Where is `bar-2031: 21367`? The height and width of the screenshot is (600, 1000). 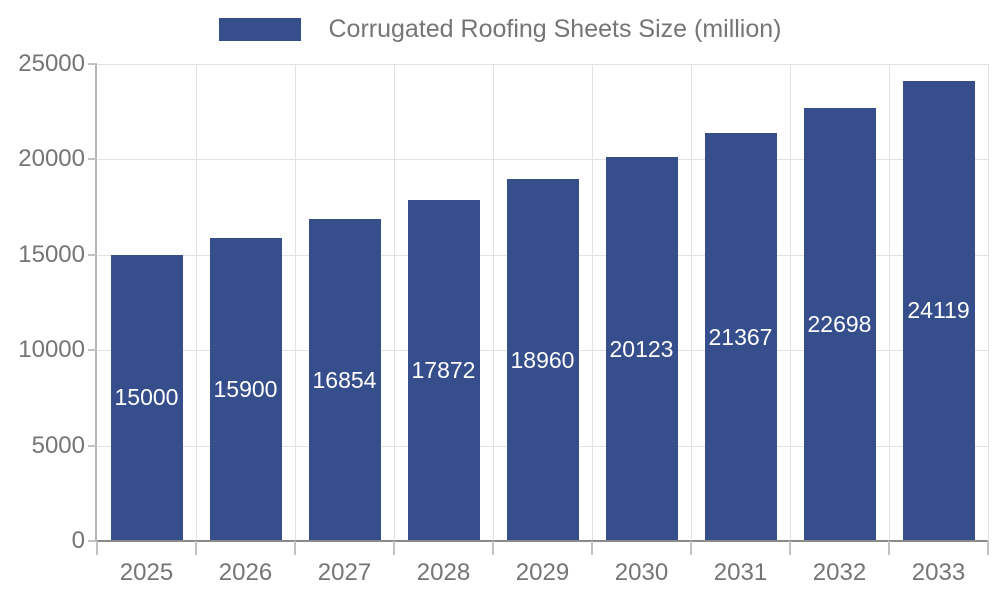
bar-2031: 21367 is located at coordinates (740, 337).